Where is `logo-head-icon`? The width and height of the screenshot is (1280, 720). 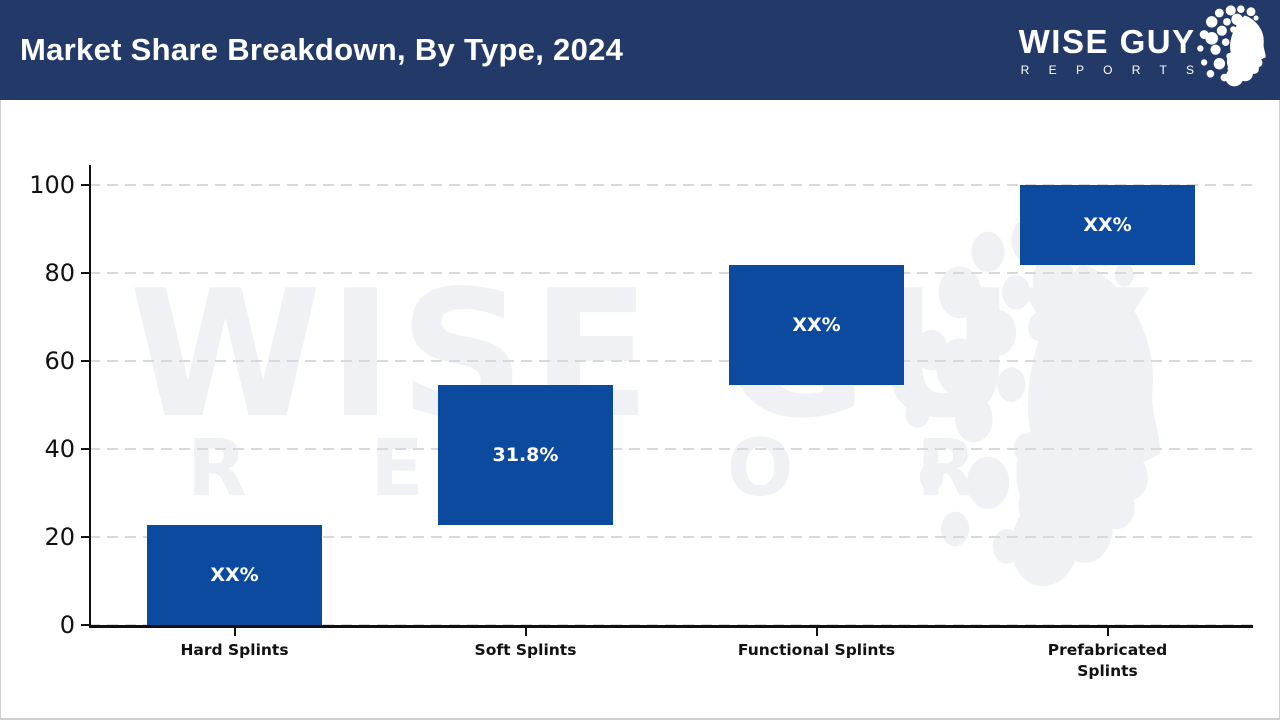
logo-head-icon is located at coordinates (1231, 46).